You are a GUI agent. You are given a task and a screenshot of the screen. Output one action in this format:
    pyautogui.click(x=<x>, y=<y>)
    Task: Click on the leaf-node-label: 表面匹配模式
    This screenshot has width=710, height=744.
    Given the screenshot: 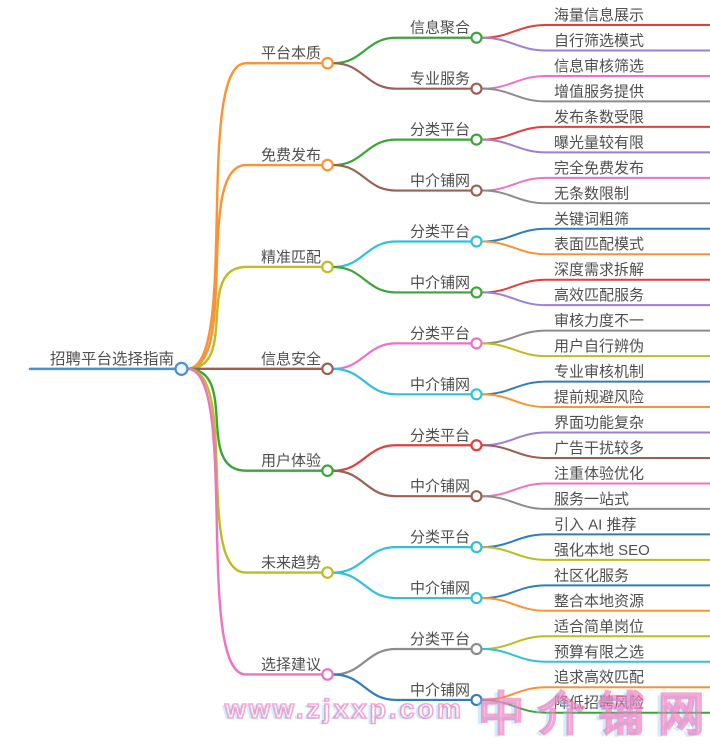 What is the action you would take?
    pyautogui.click(x=599, y=244)
    